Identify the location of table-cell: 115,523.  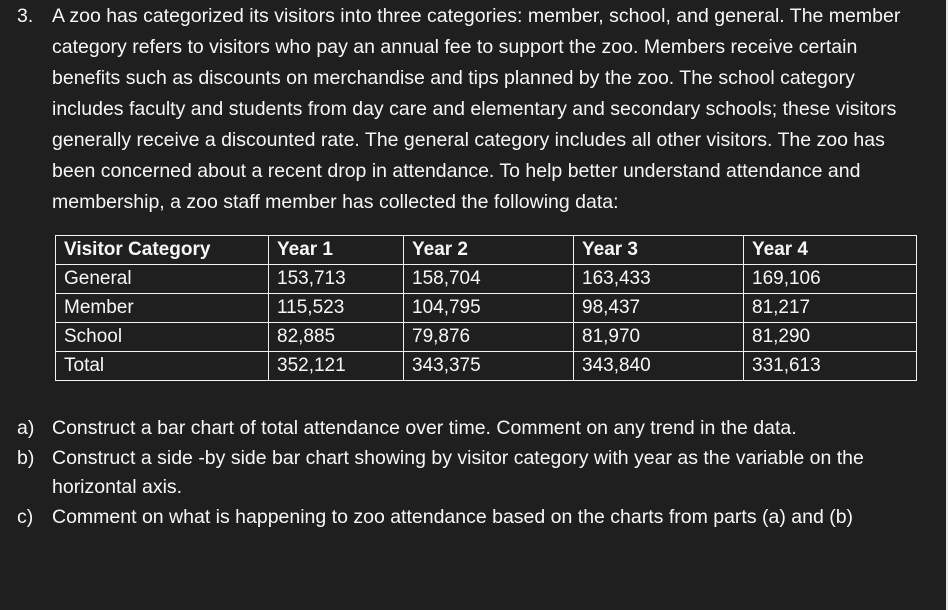
(336, 308).